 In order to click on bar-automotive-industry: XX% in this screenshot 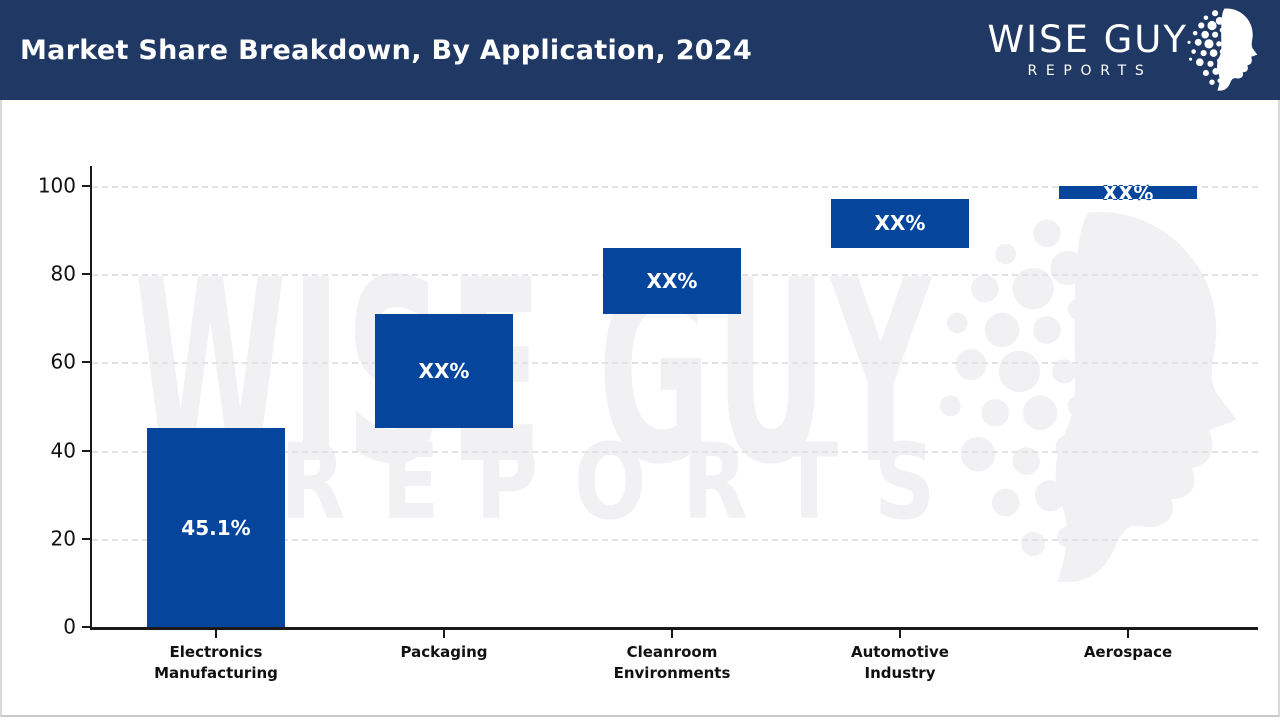, I will do `click(900, 223)`.